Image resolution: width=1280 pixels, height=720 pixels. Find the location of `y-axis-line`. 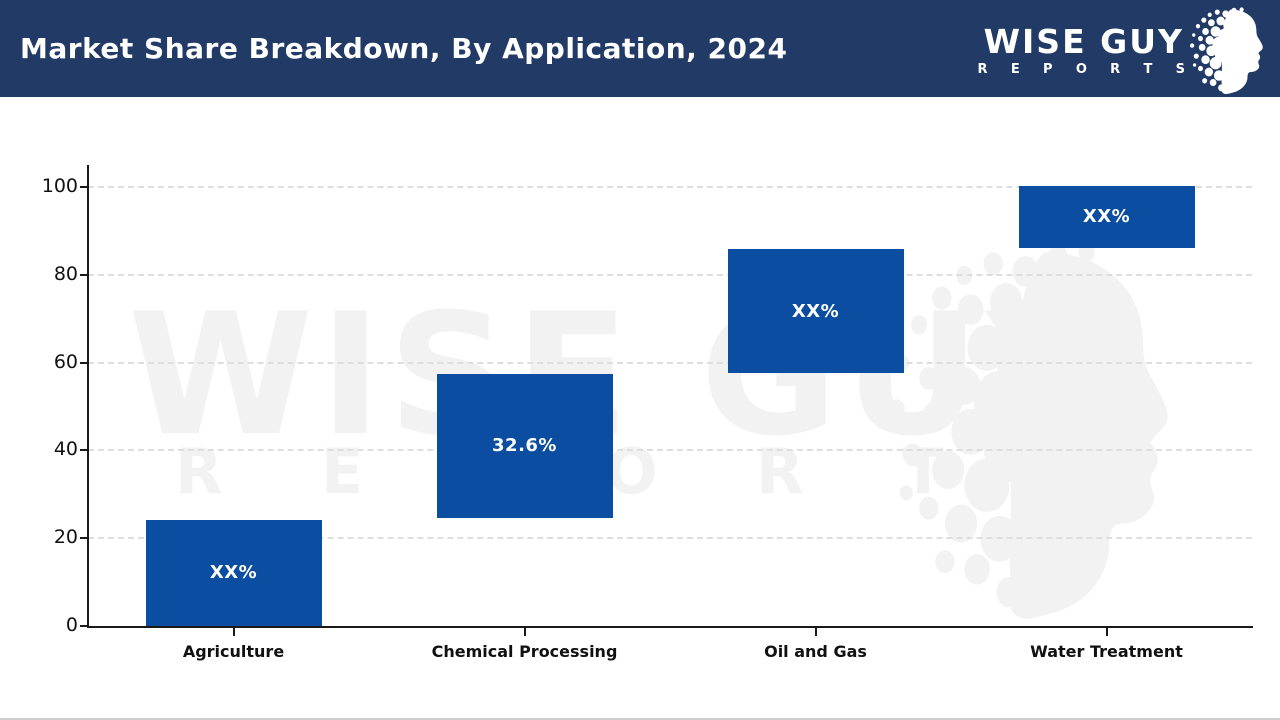

y-axis-line is located at coordinates (88, 395).